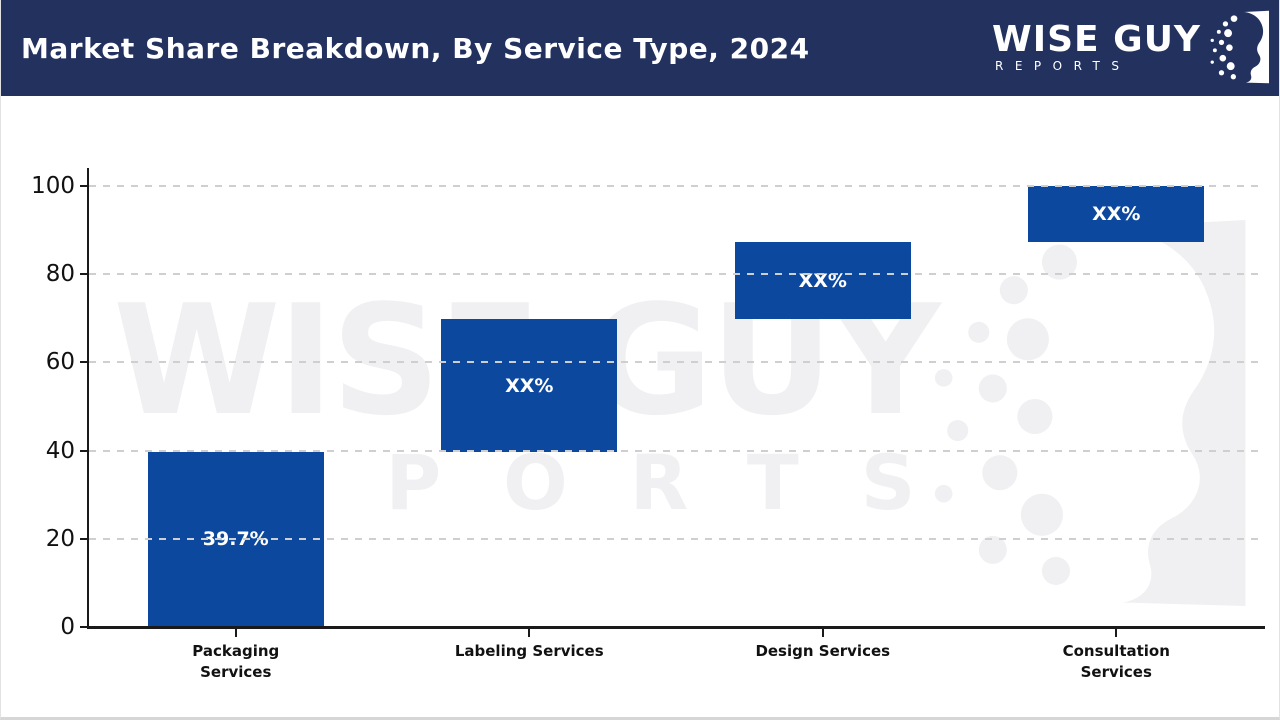  Describe the element at coordinates (1116, 633) in the screenshot. I see `x-tick-consultation-services` at that location.